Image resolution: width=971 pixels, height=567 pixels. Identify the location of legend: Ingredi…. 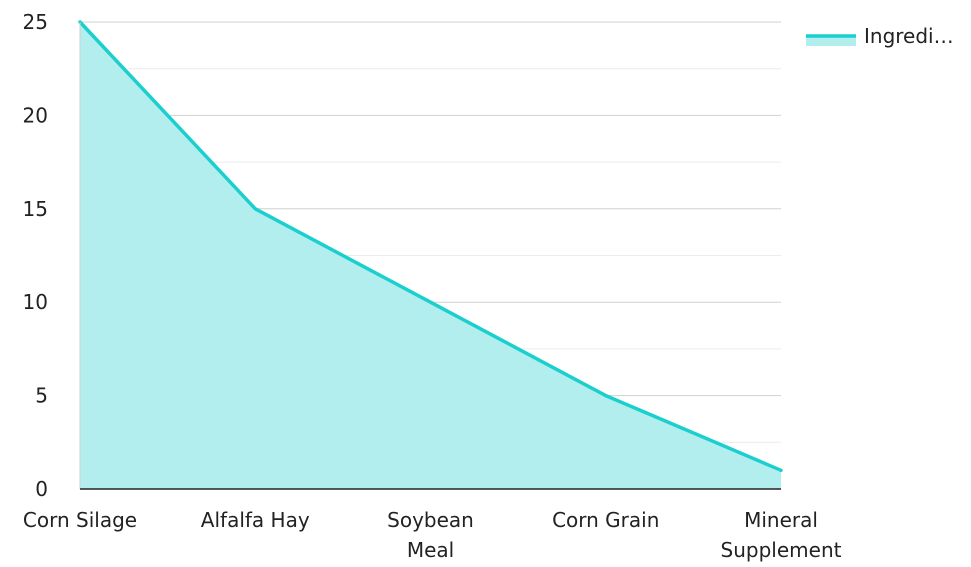
(880, 36).